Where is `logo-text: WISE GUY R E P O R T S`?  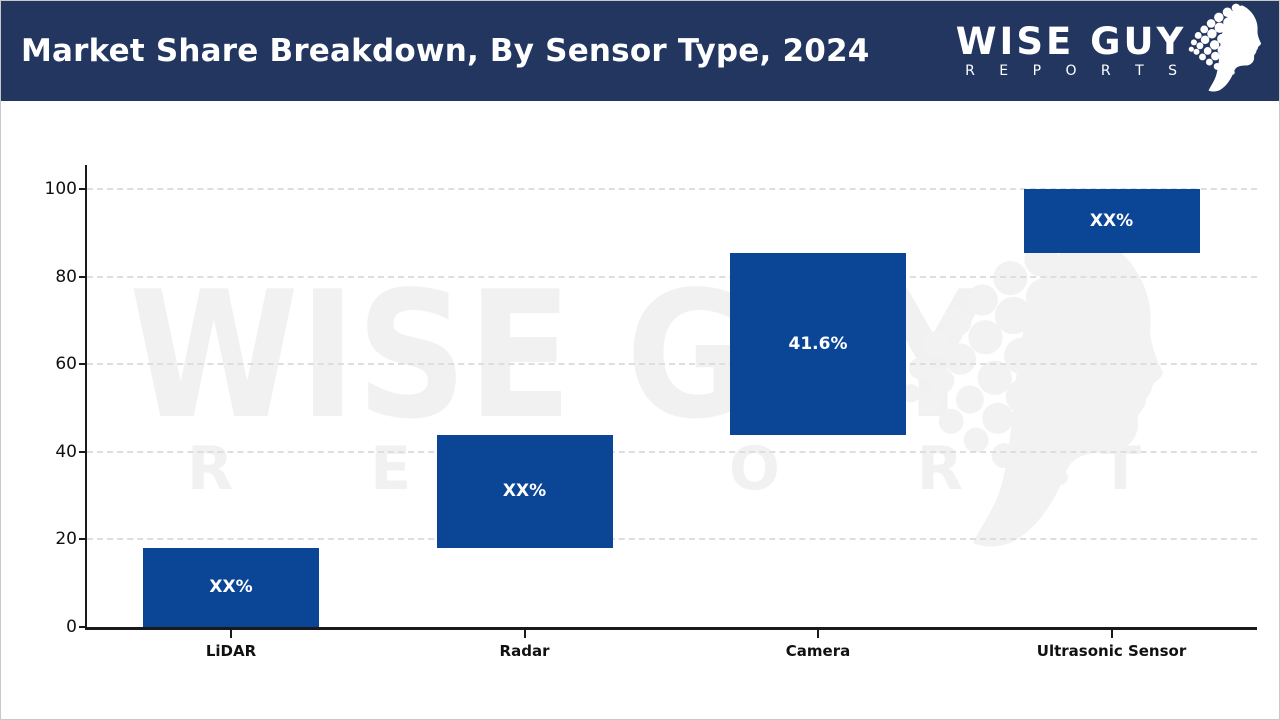 logo-text: WISE GUY R E P O R T S is located at coordinates (1071, 51).